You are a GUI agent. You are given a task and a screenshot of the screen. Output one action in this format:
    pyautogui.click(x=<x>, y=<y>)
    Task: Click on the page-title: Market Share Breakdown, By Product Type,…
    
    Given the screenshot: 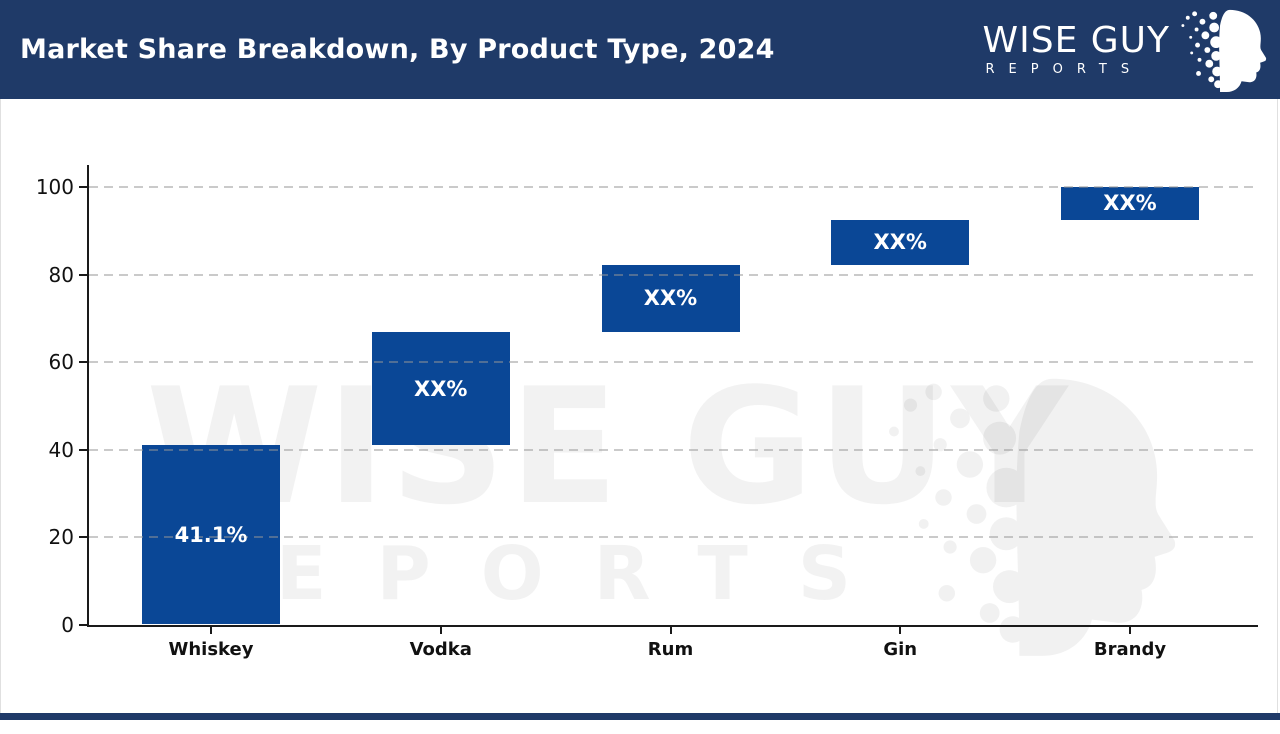 What is the action you would take?
    pyautogui.click(x=397, y=49)
    